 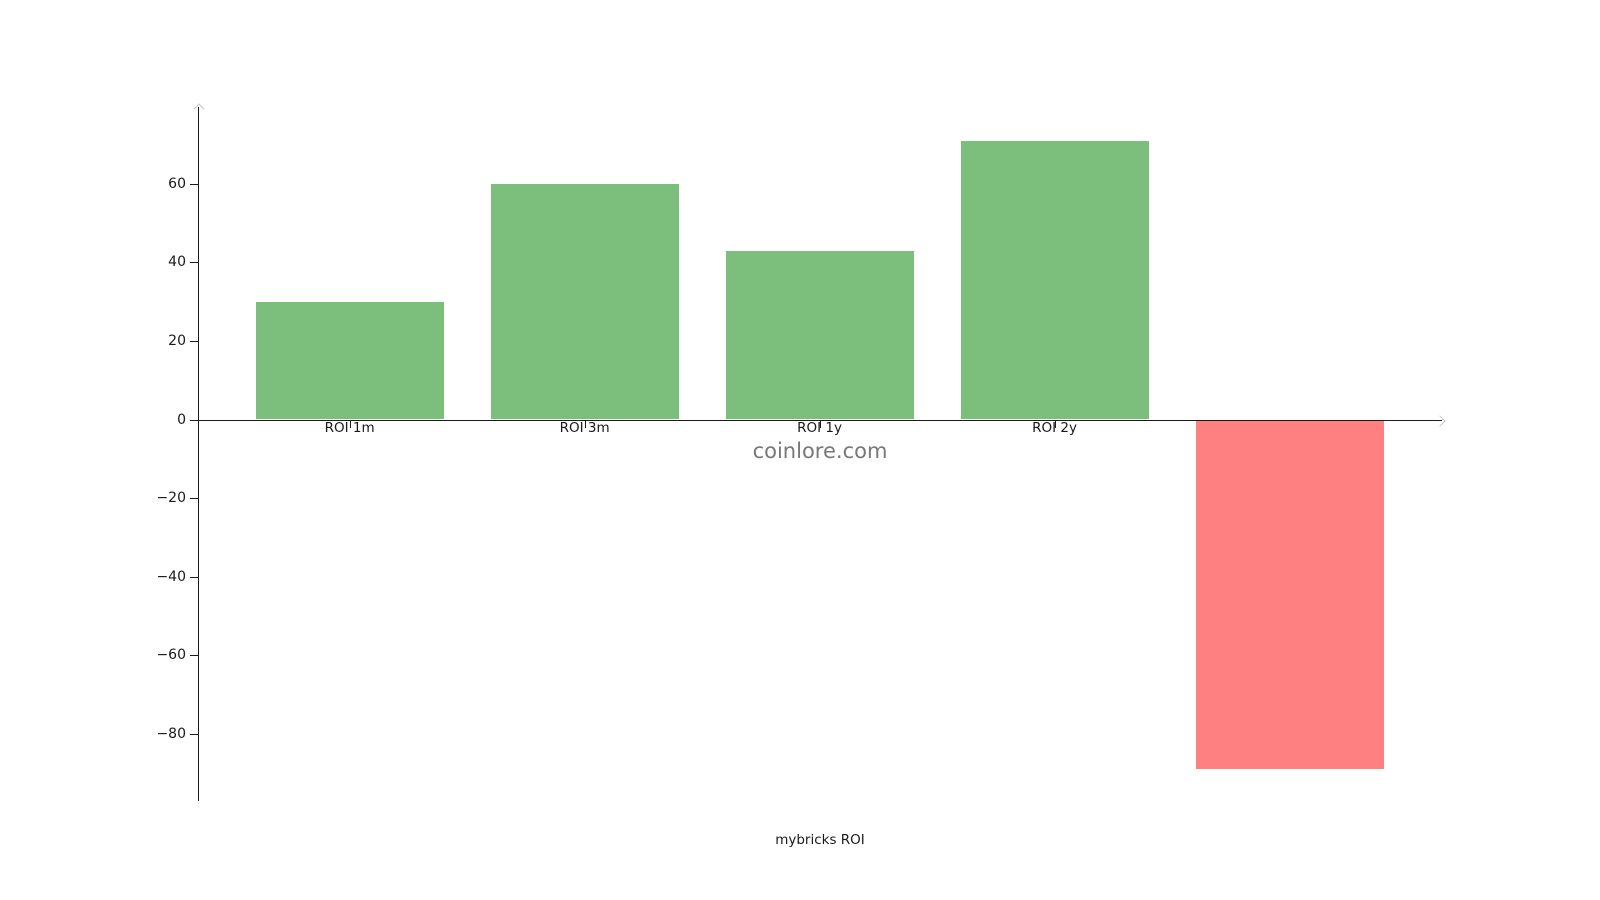 I want to click on bar-roi-2y, so click(x=1054, y=280).